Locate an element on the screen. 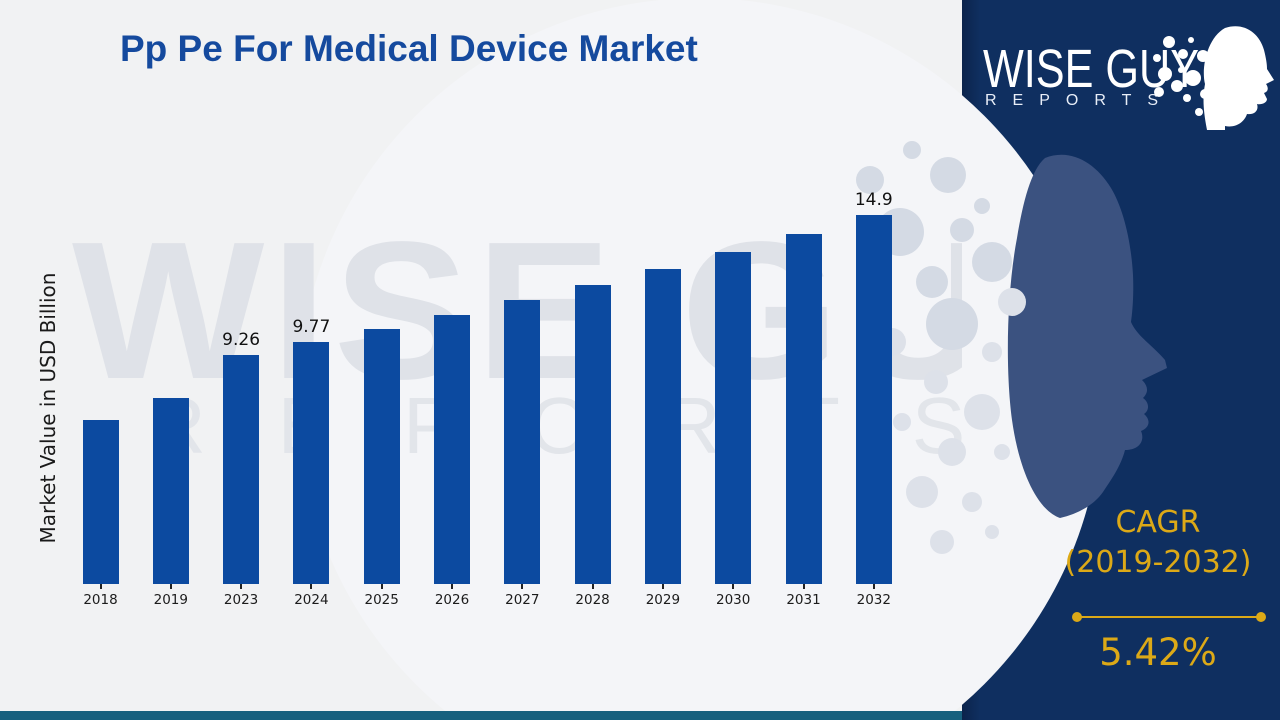 This screenshot has height=720, width=1280. x-tick-label: 2024 is located at coordinates (311, 600).